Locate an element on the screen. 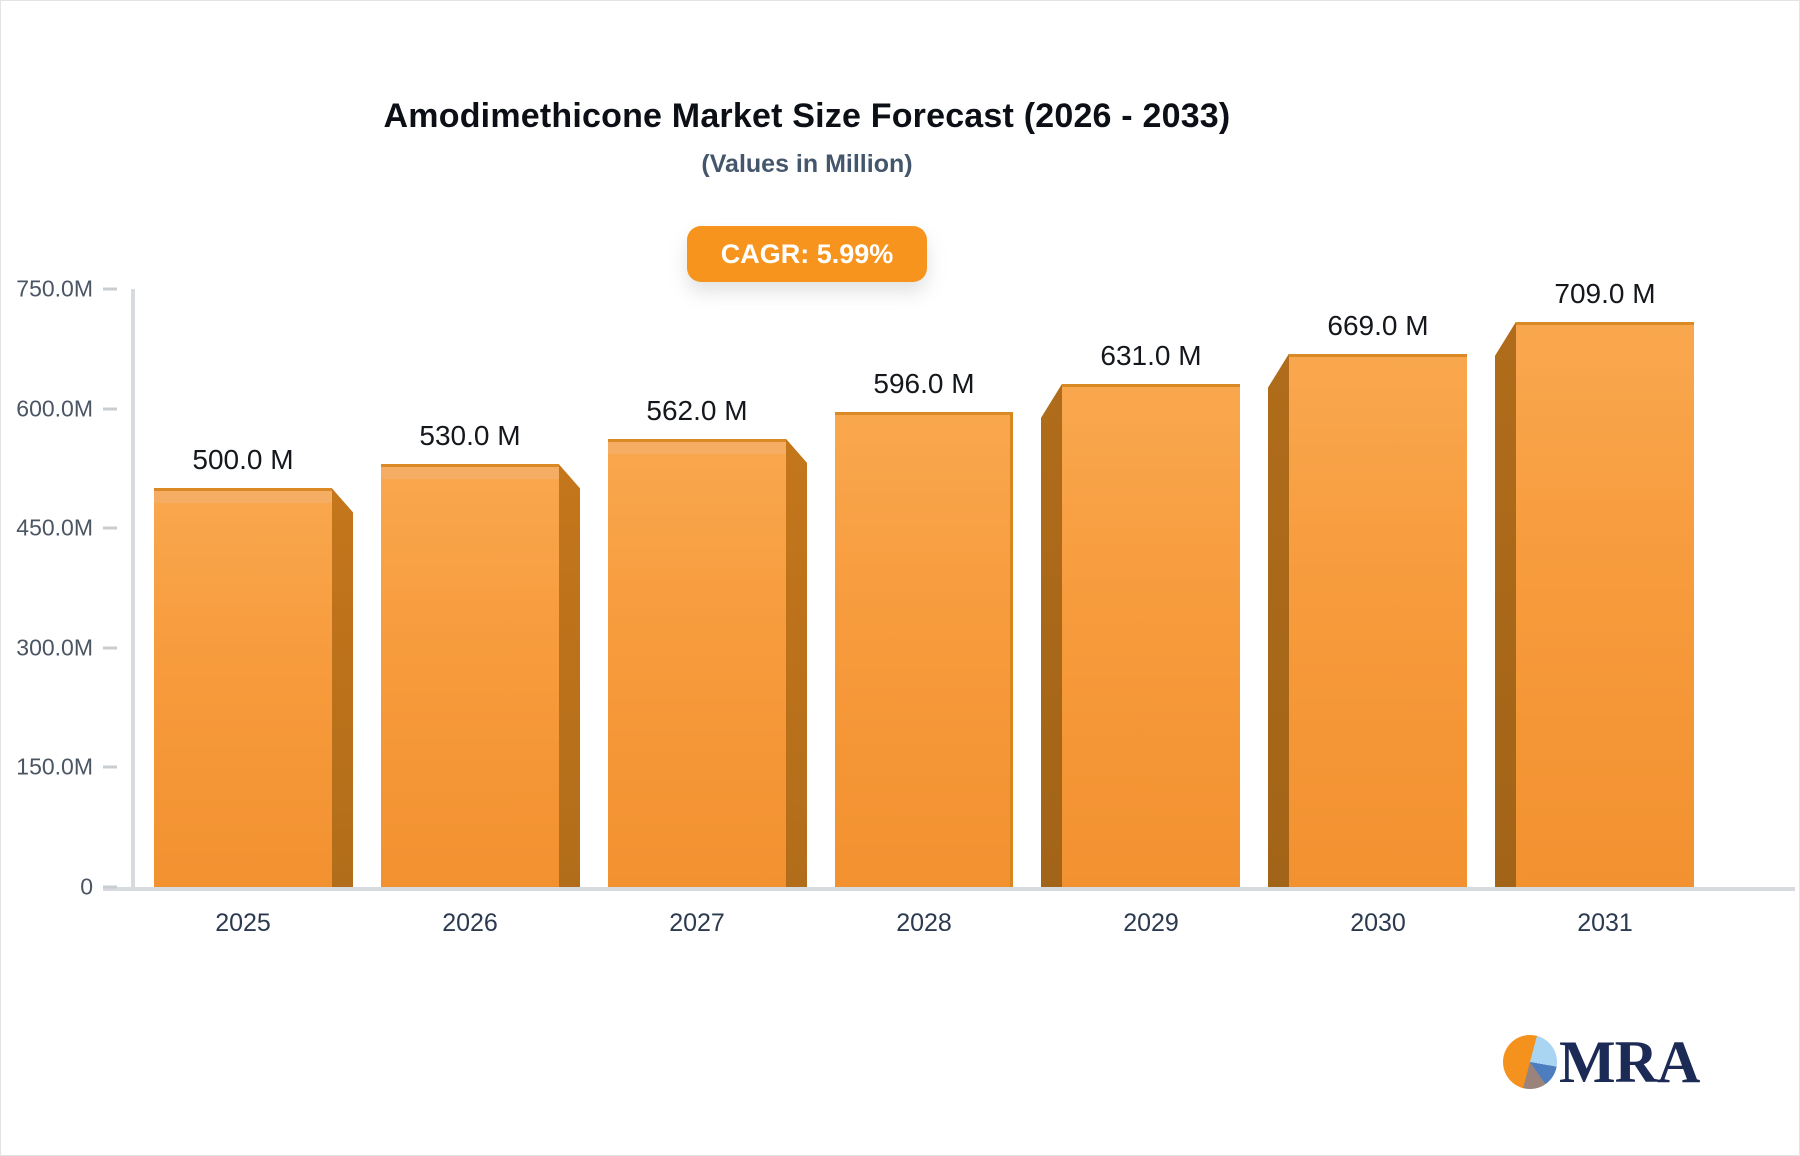 The image size is (1800, 1156). bar-2028 is located at coordinates (924, 649).